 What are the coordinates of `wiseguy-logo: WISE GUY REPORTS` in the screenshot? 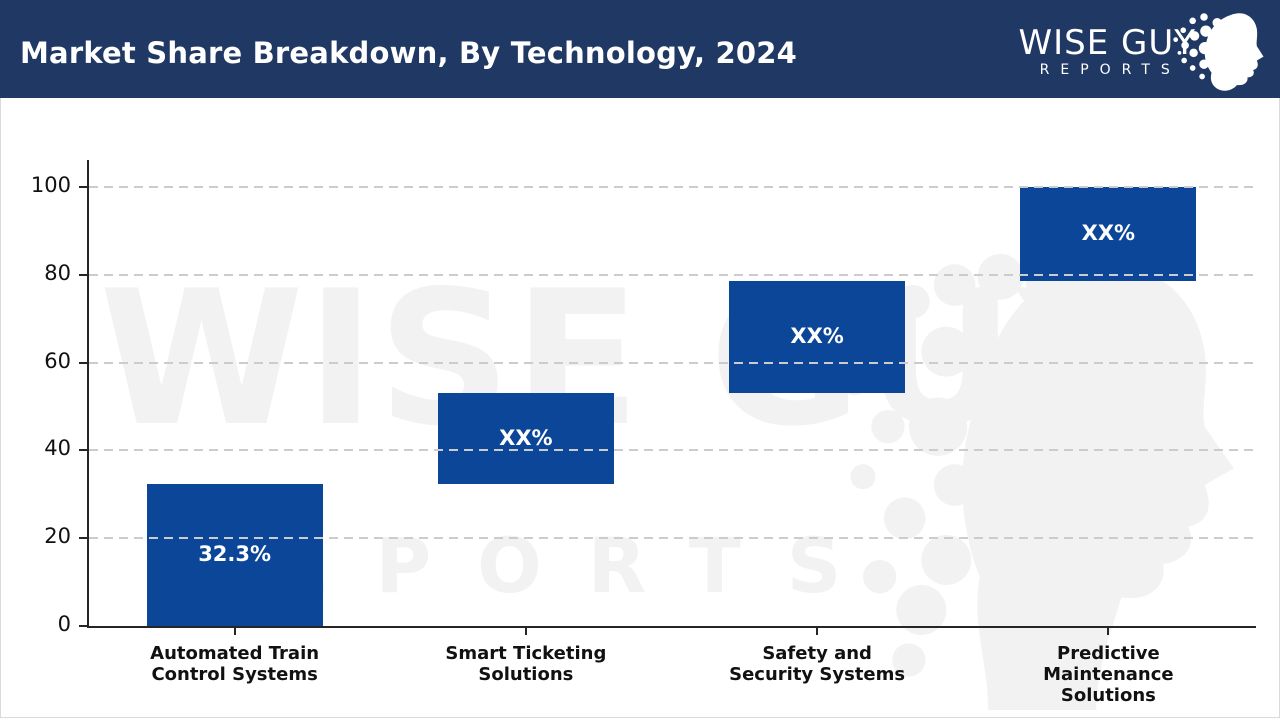 It's located at (1139, 49).